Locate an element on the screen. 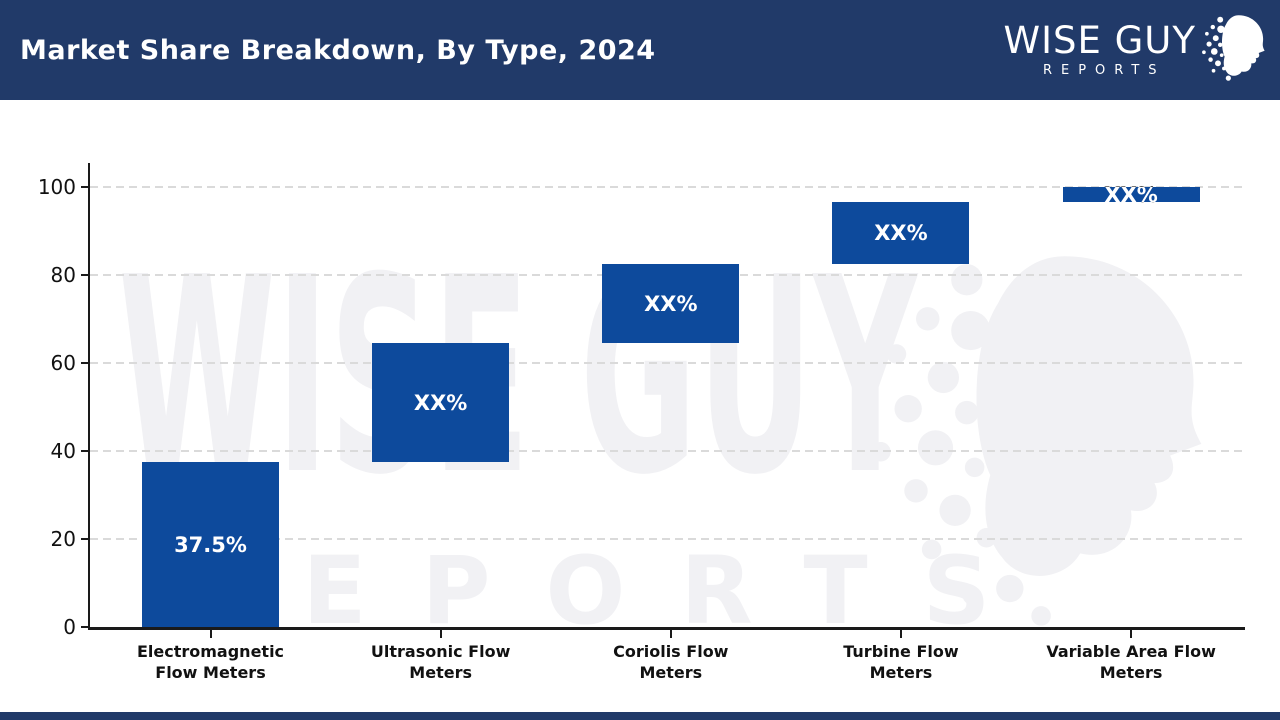 The width and height of the screenshot is (1280, 720). bar: 37.5% is located at coordinates (210, 544).